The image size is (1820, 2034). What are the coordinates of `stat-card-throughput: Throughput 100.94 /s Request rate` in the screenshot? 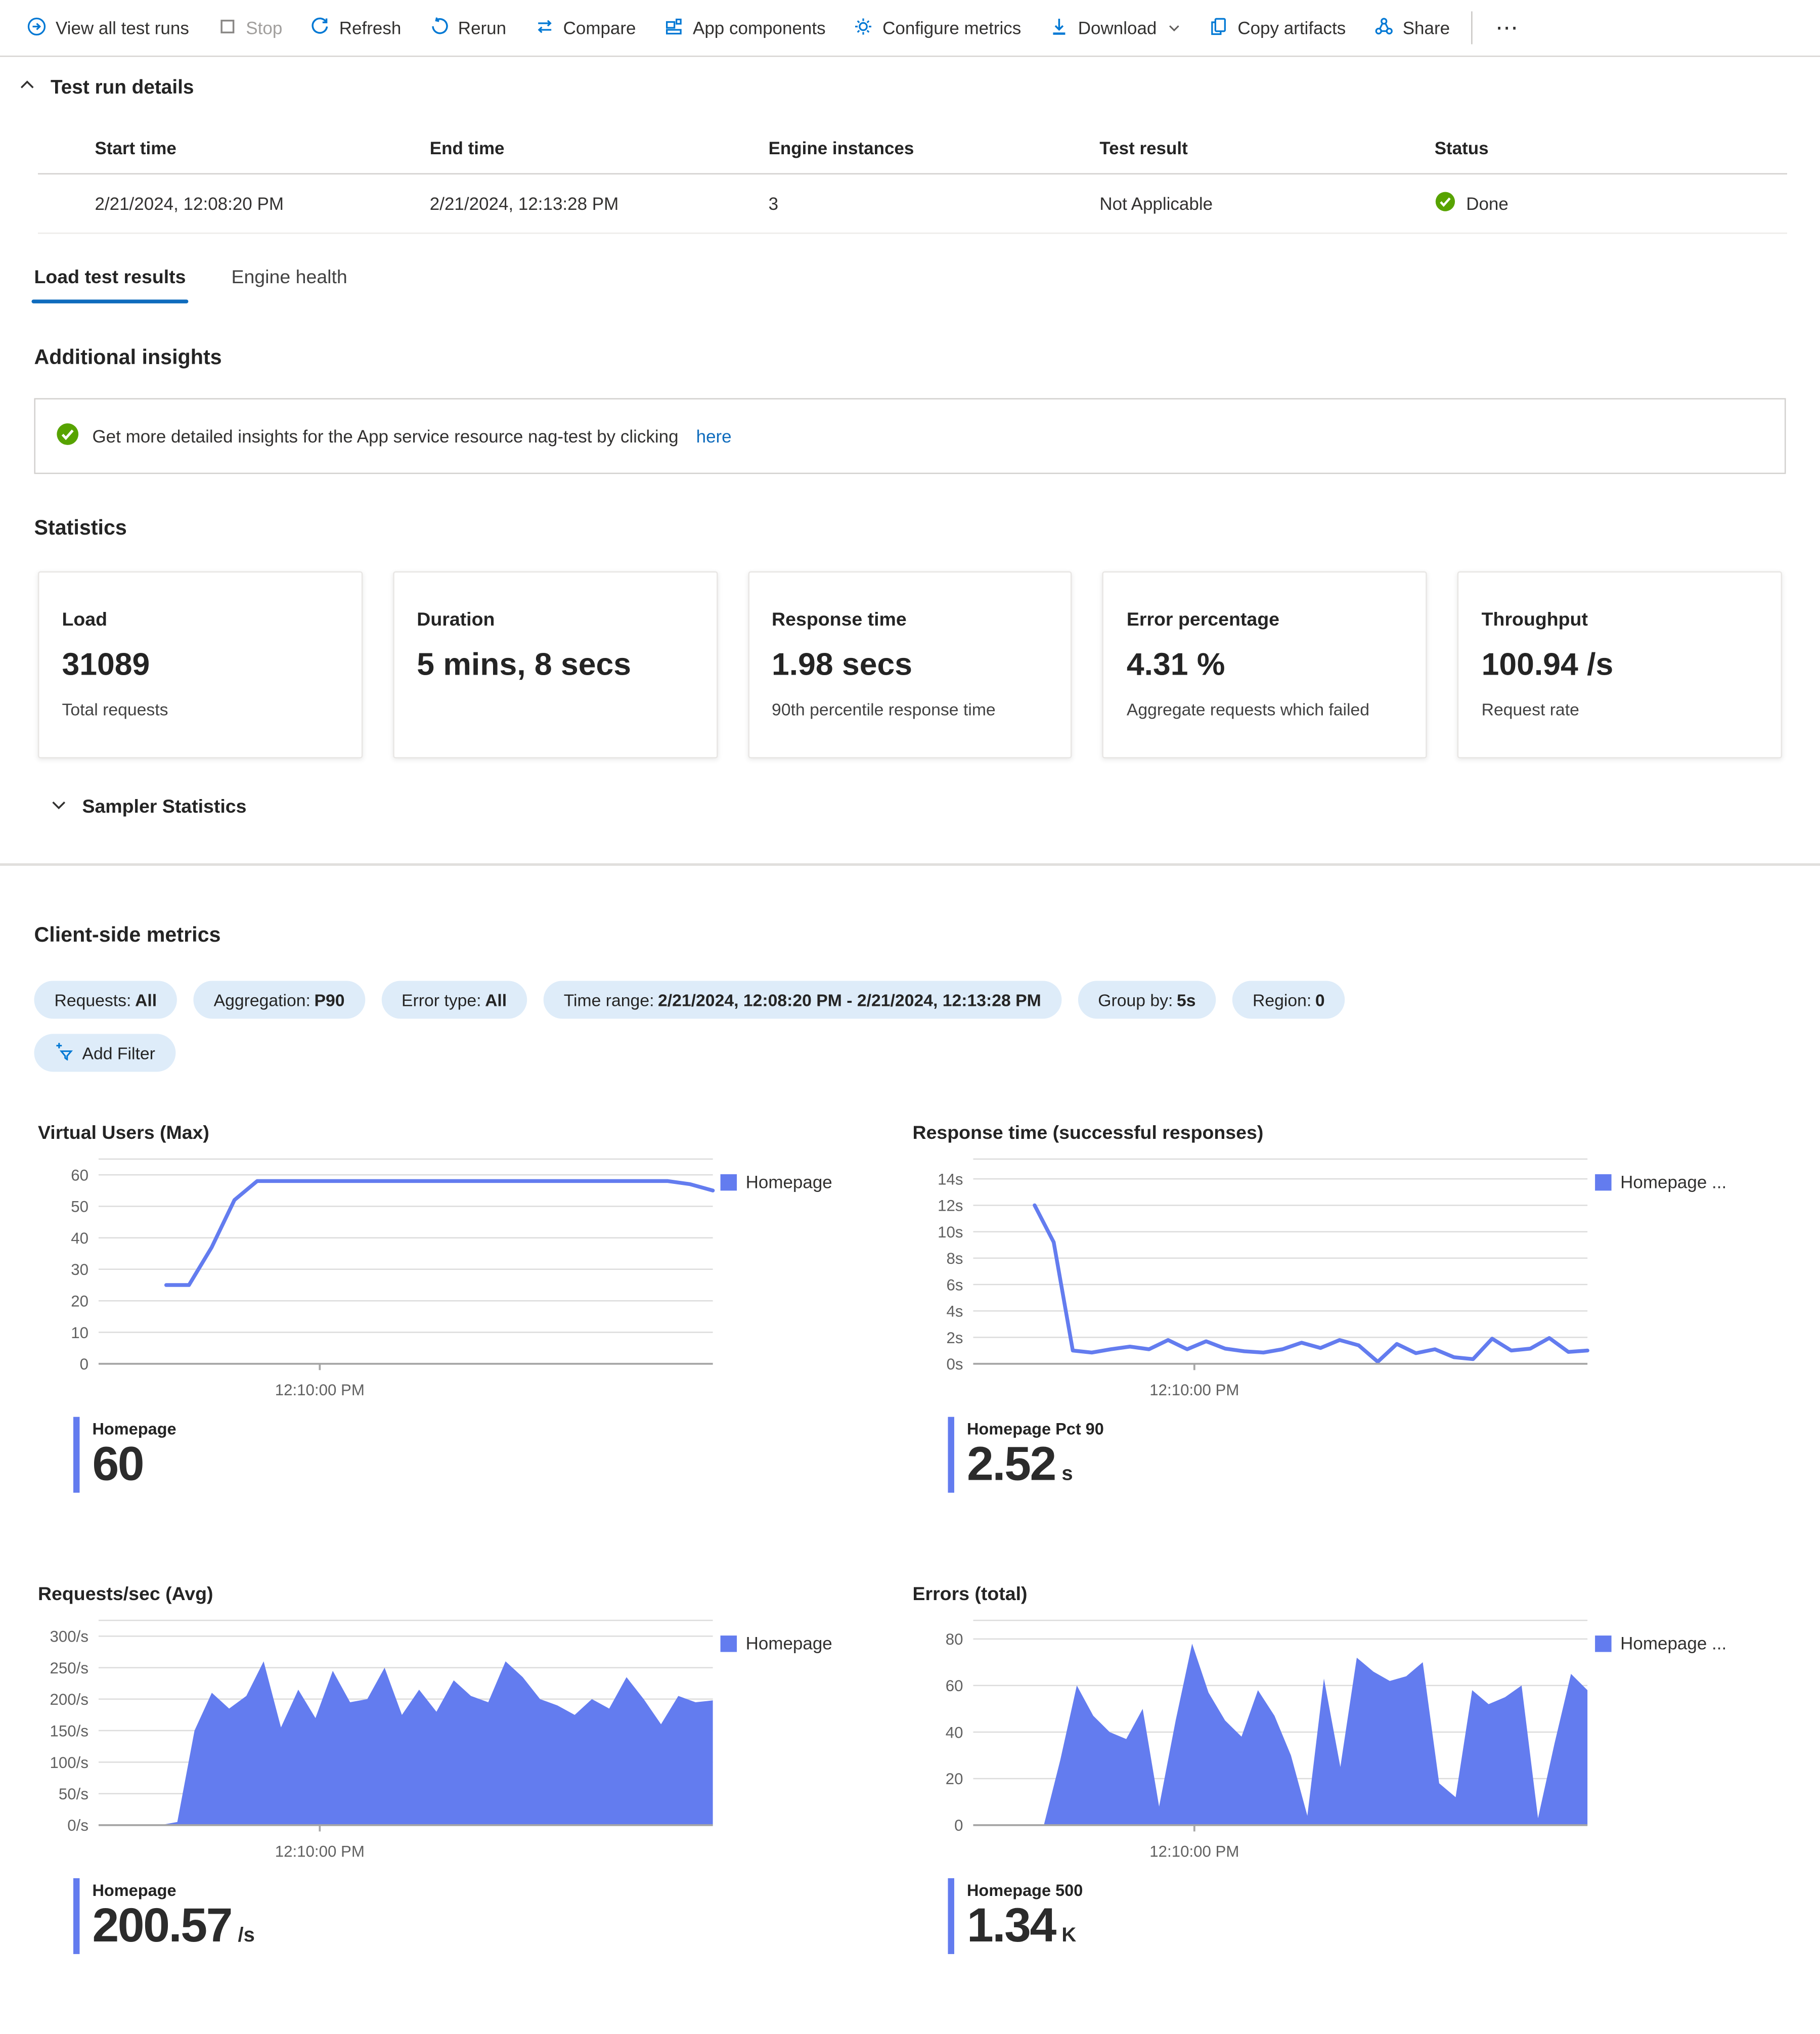 It's located at (1619, 665).